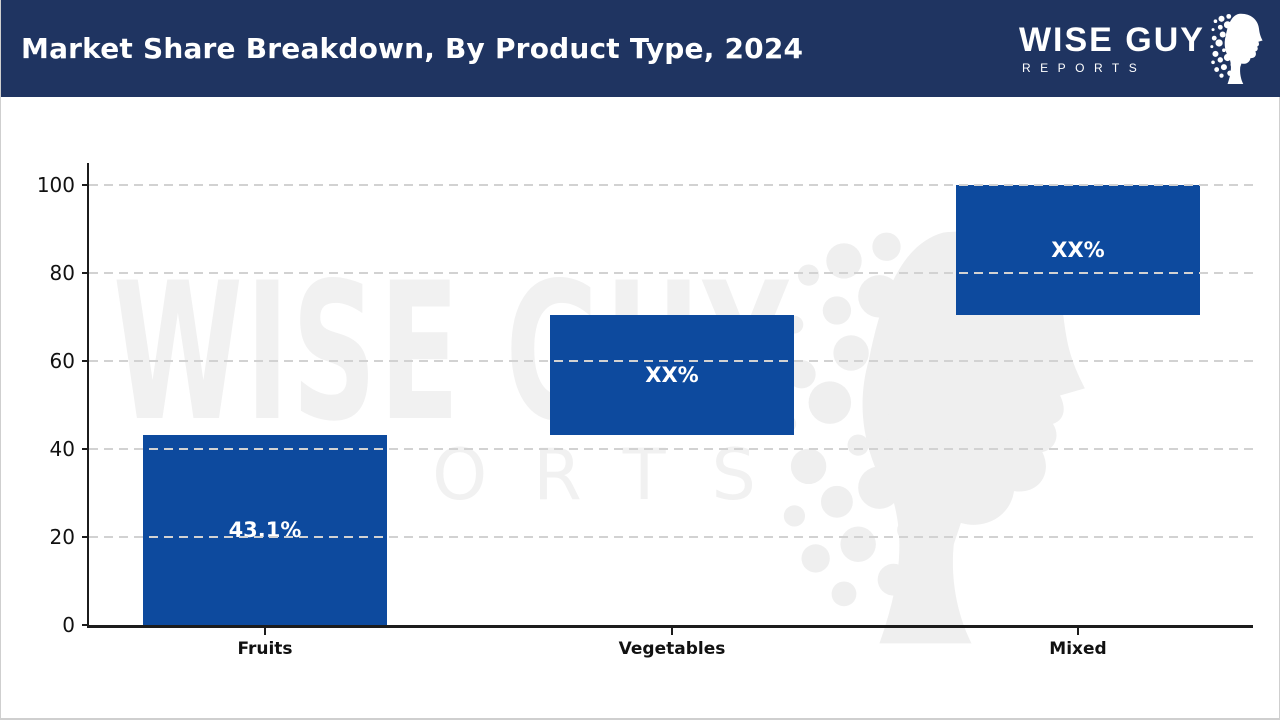 This screenshot has width=1280, height=720. What do you see at coordinates (670, 626) in the screenshot?
I see `x-axis-line` at bounding box center [670, 626].